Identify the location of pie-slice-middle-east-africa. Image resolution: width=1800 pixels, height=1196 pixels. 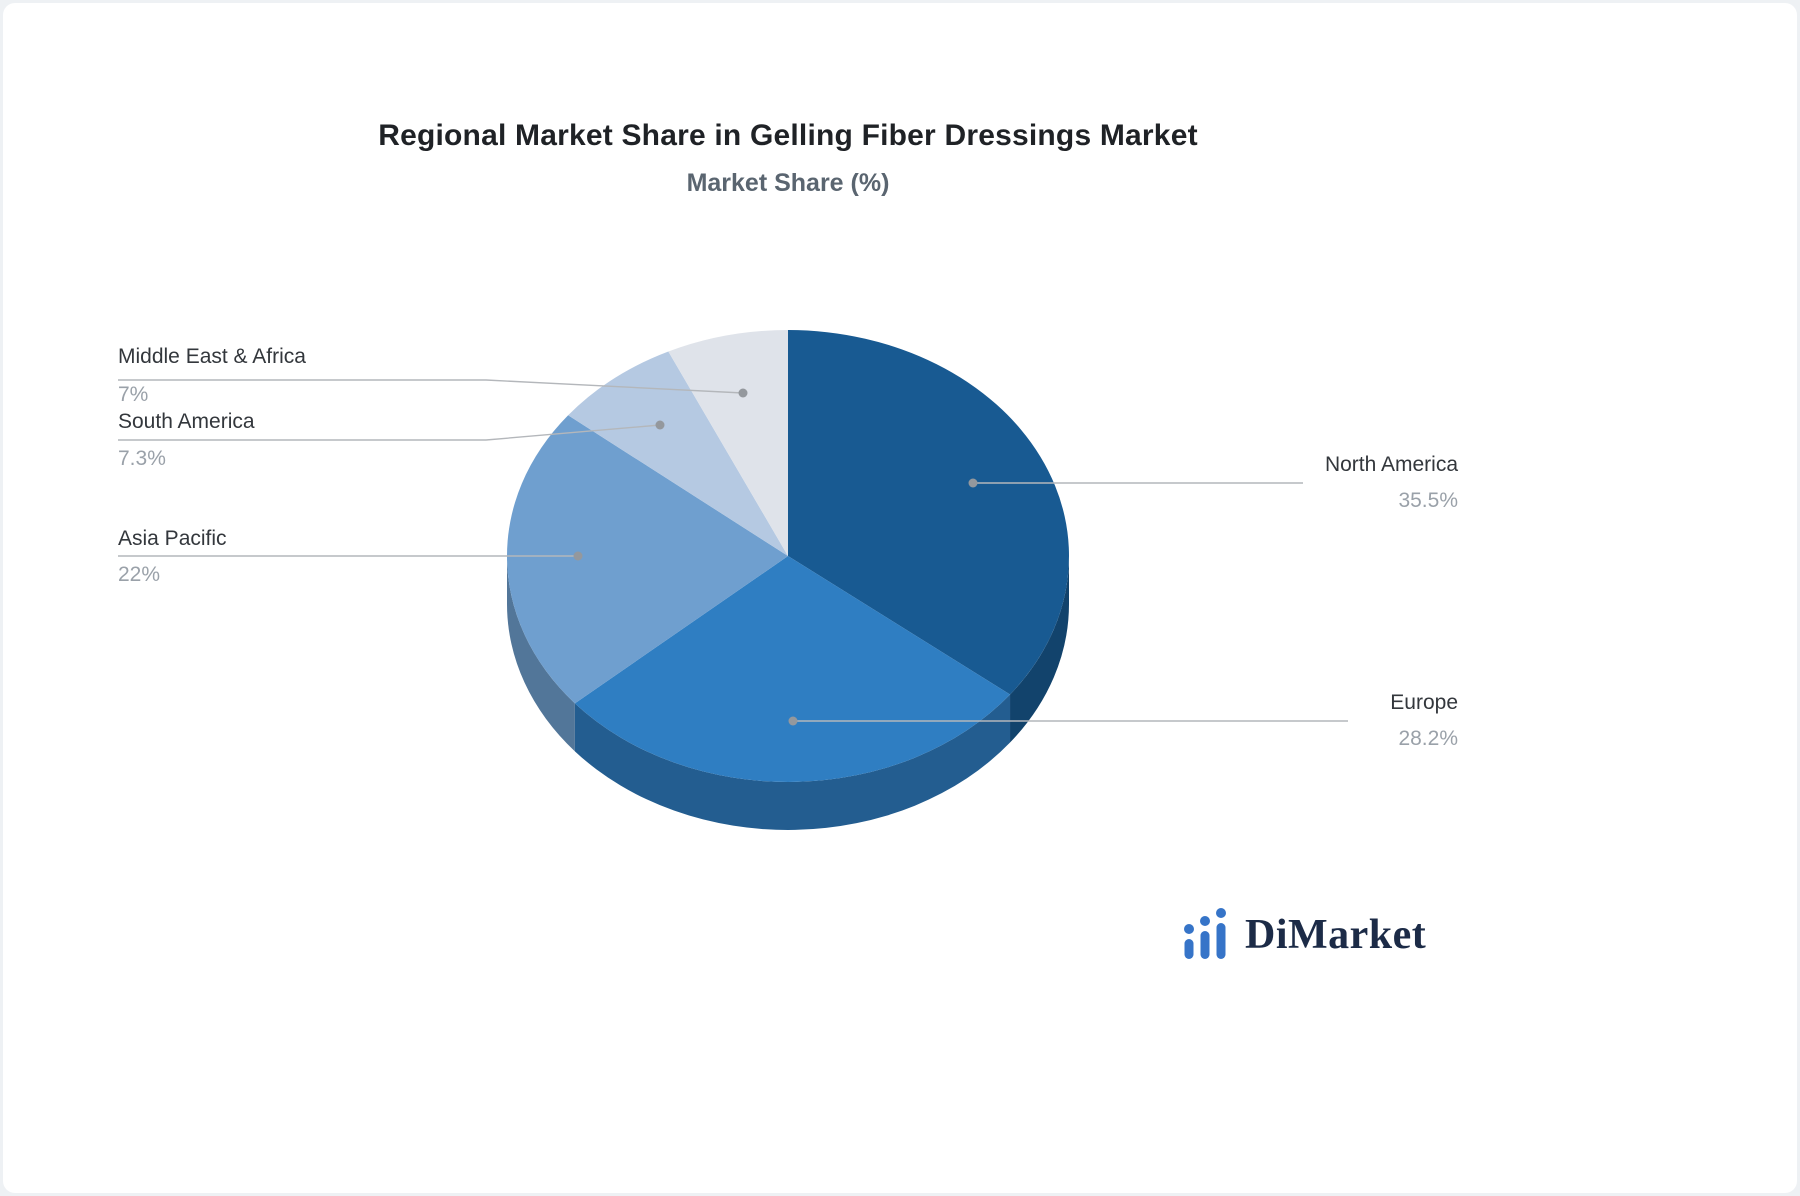
(728, 443).